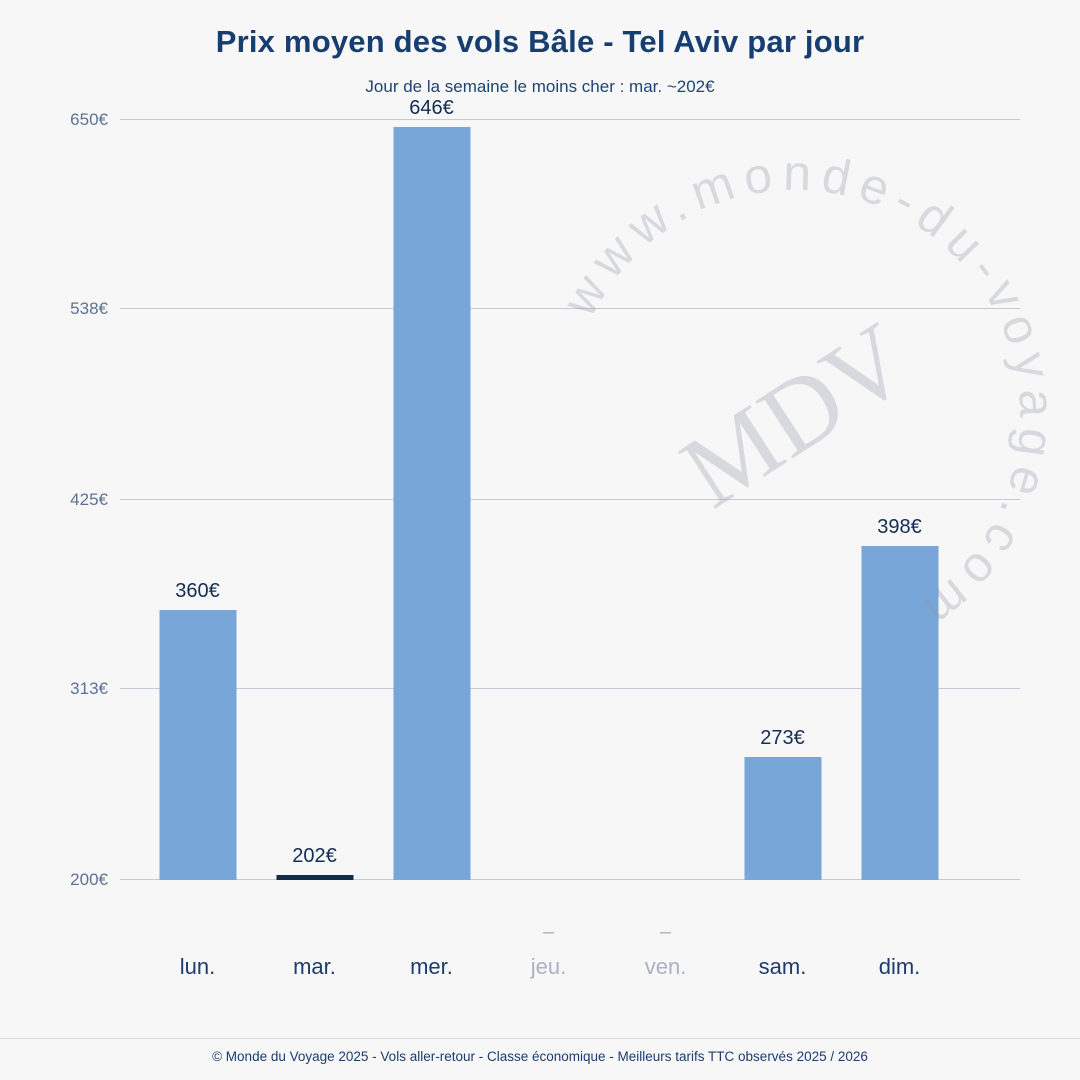  What do you see at coordinates (197, 966) in the screenshot?
I see `x-axis-day-label-lun: lun.` at bounding box center [197, 966].